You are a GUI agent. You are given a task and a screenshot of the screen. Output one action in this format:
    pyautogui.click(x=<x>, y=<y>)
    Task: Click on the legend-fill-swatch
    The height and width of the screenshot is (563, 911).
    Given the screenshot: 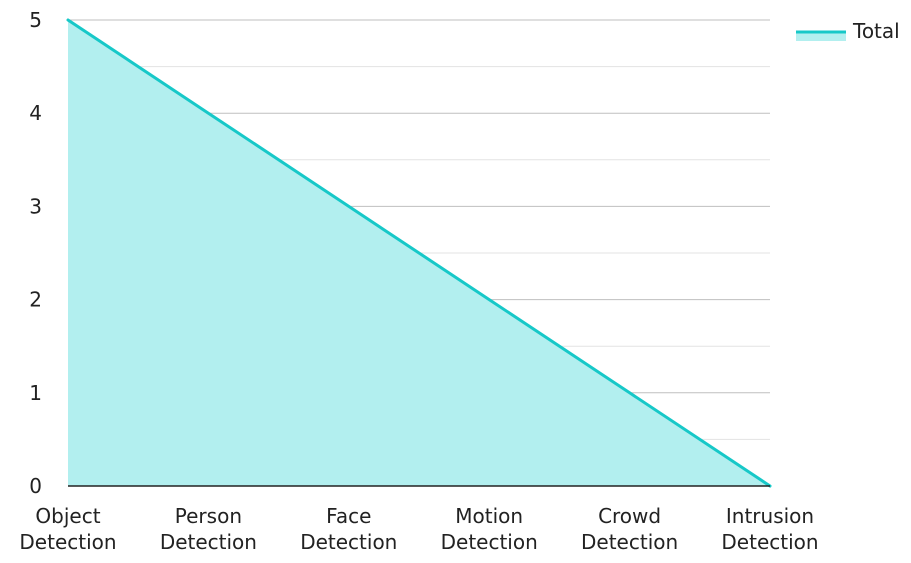 What is the action you would take?
    pyautogui.click(x=821, y=37)
    